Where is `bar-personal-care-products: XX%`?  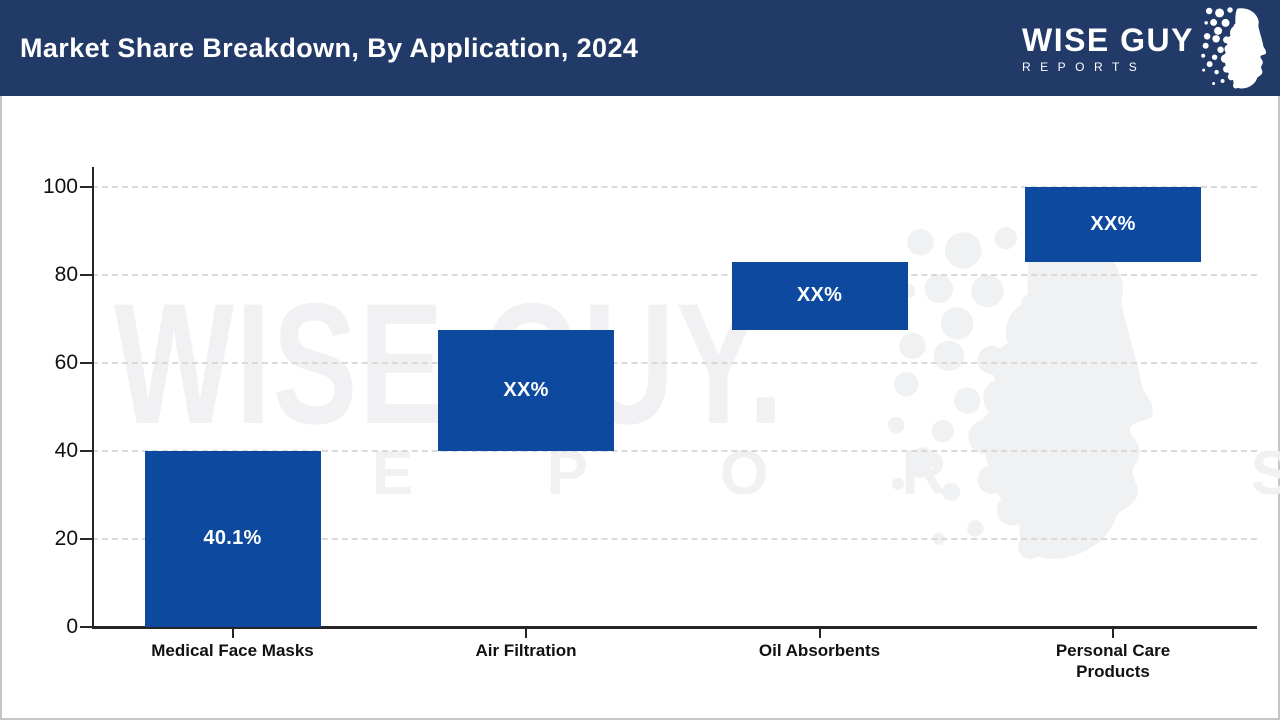
bar-personal-care-products: XX% is located at coordinates (1113, 224).